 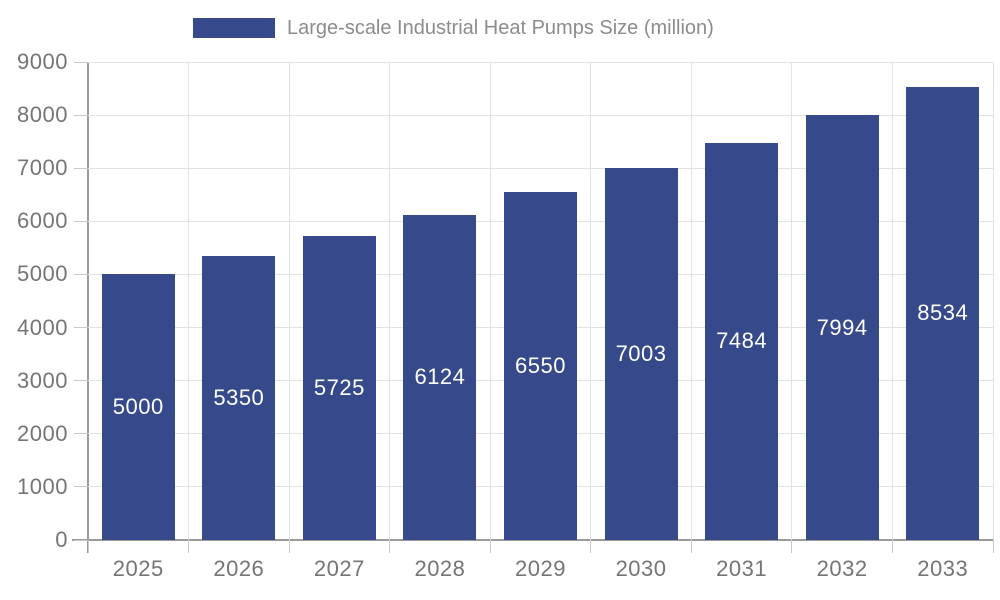 I want to click on x-axis-tick-label: 2030, so click(x=641, y=568).